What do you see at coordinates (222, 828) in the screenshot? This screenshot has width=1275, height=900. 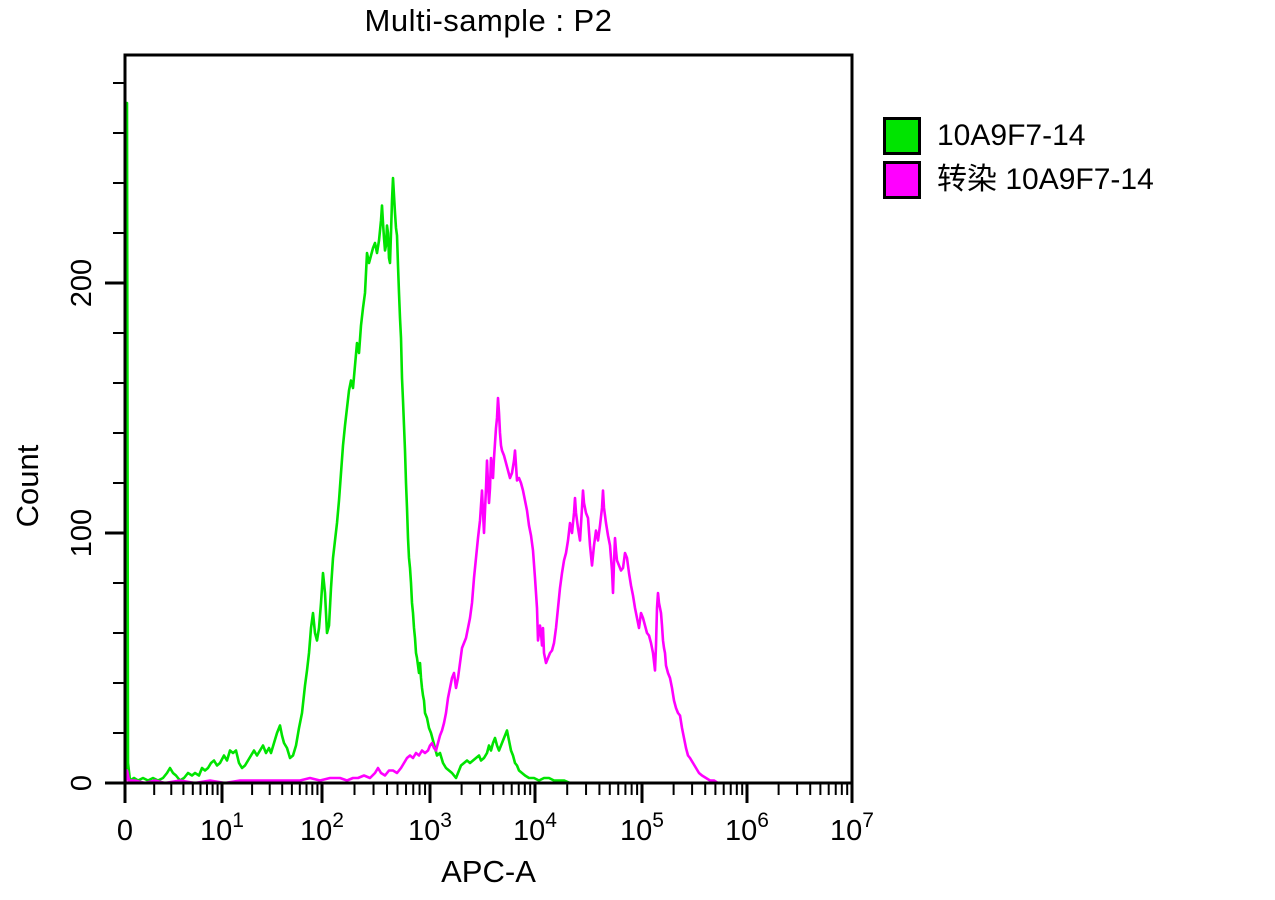 I see `x-tick-label: 10¹` at bounding box center [222, 828].